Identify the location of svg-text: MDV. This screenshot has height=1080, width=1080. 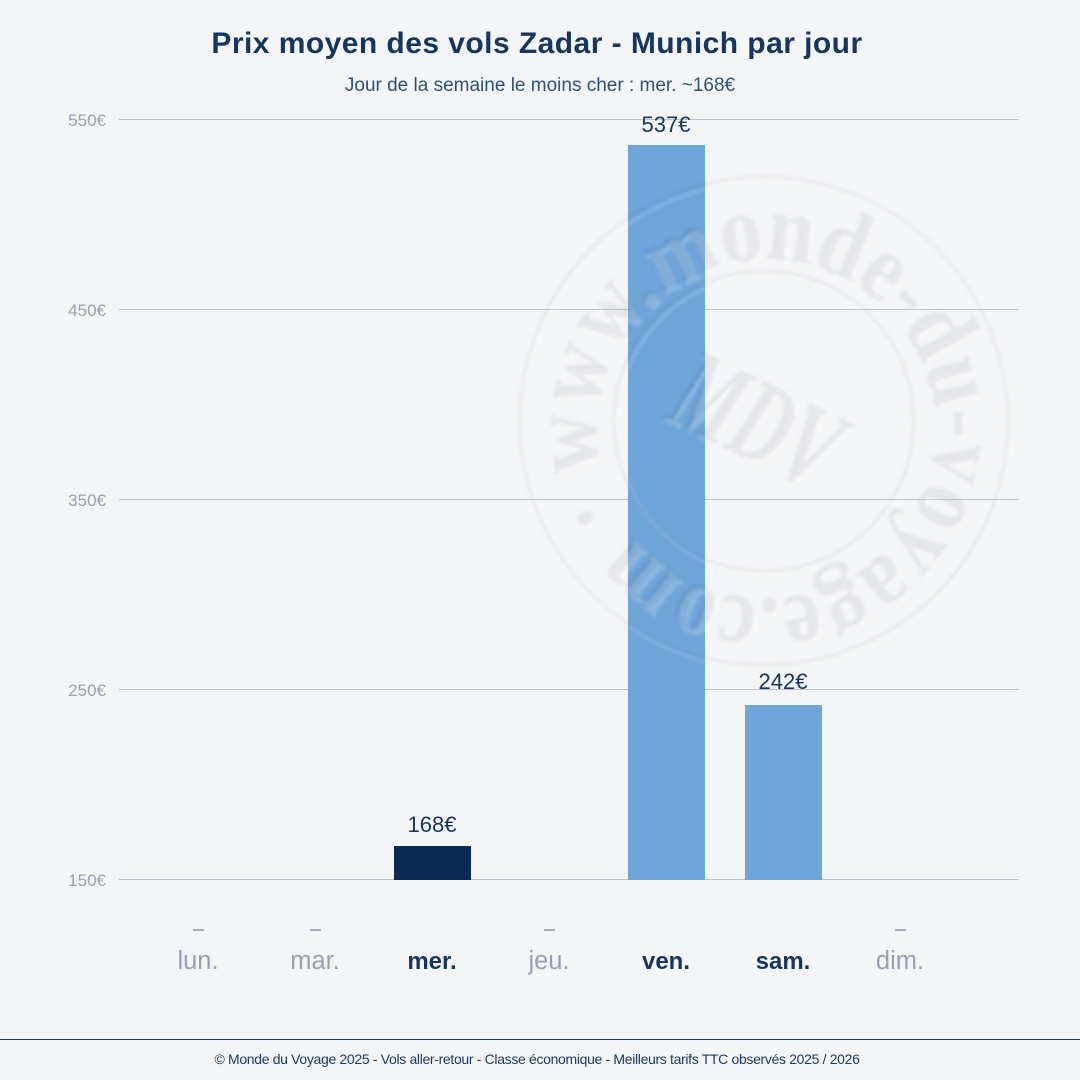
(758, 421).